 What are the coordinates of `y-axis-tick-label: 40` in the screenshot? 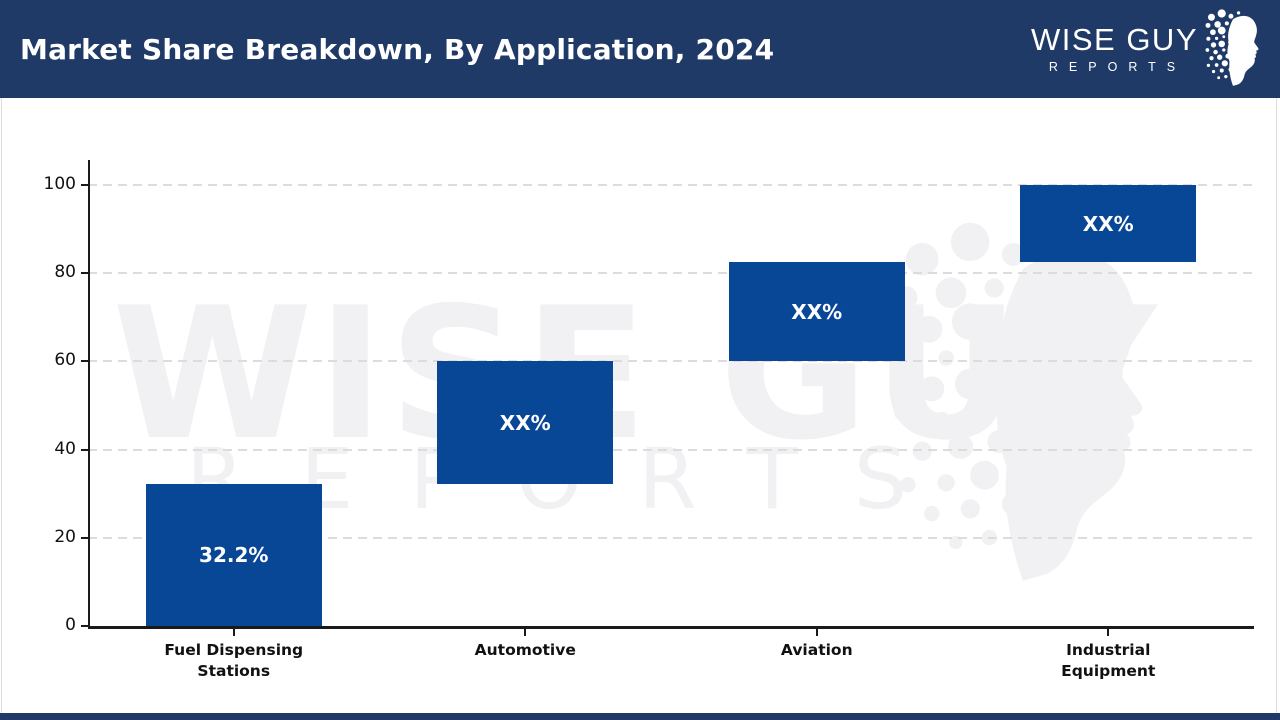 It's located at (65, 448).